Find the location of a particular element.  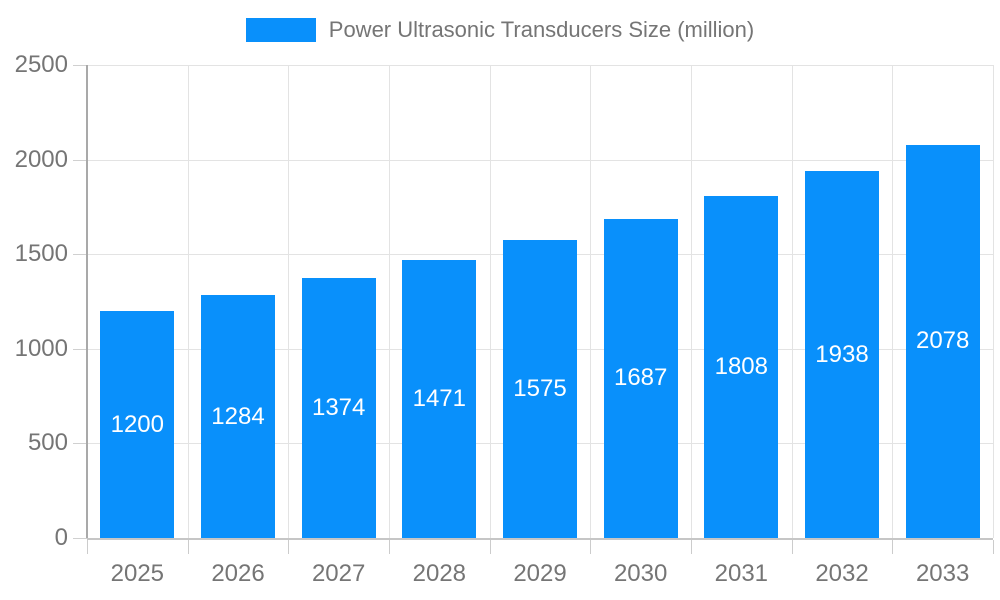

y-axis-tick-label: 500 is located at coordinates (47, 443).